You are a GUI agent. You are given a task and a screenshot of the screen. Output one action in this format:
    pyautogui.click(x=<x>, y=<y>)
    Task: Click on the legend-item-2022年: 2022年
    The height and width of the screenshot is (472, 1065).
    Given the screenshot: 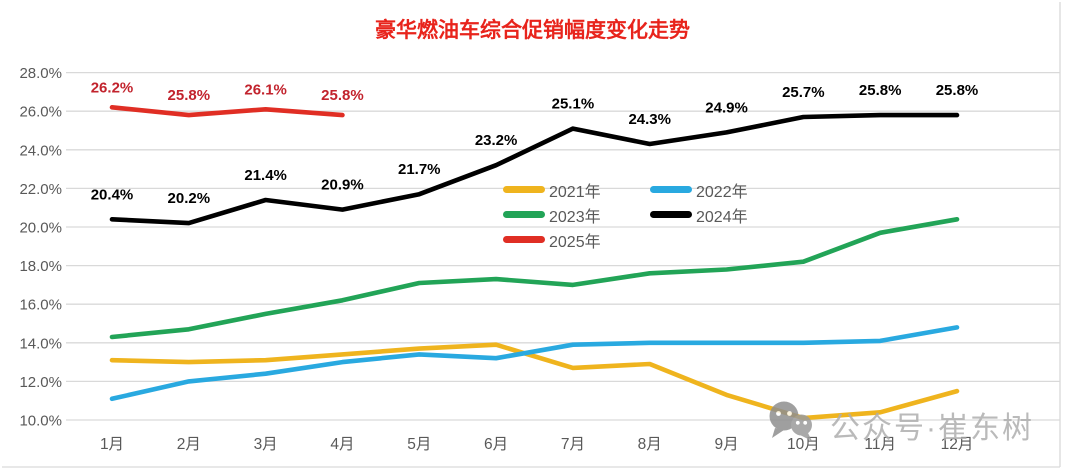 What is the action you would take?
    pyautogui.click(x=723, y=189)
    